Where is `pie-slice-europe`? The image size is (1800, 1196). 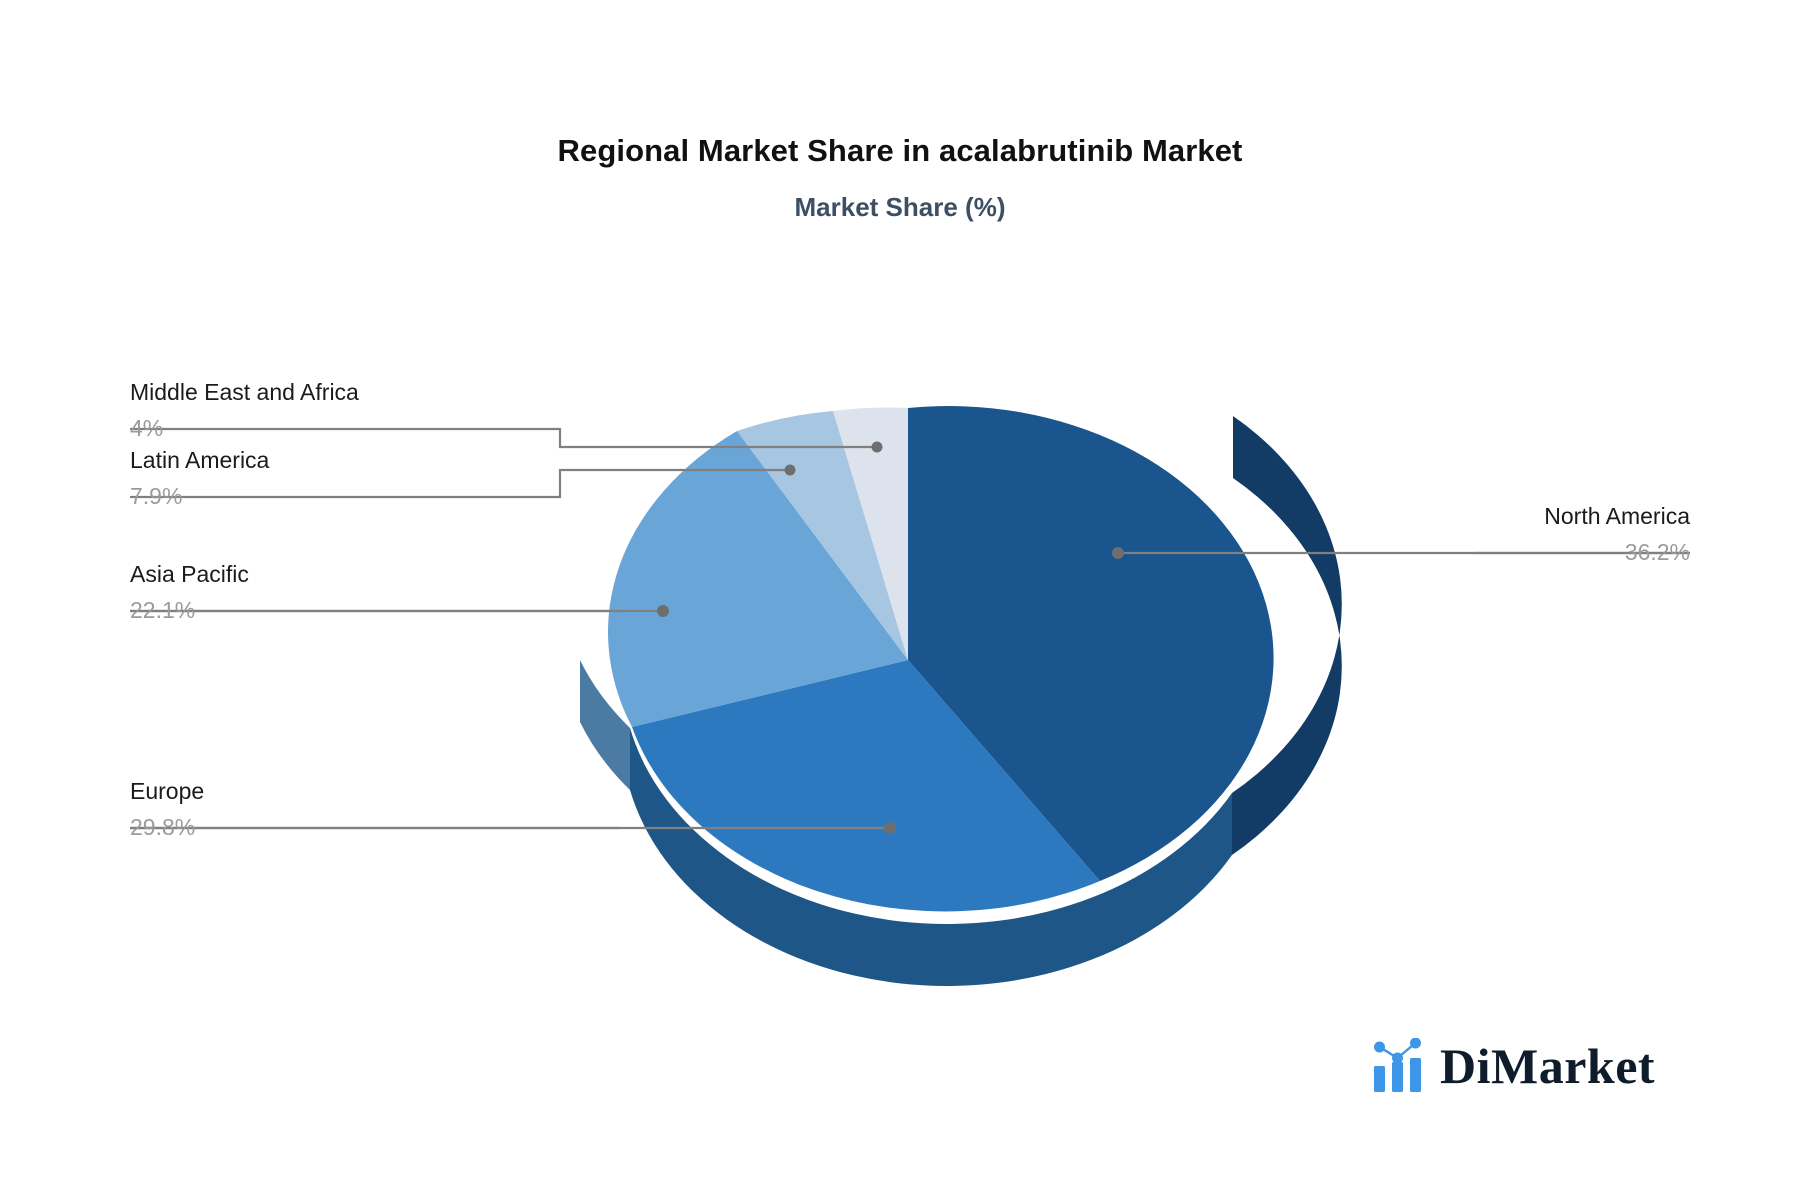 pie-slice-europe is located at coordinates (866, 786).